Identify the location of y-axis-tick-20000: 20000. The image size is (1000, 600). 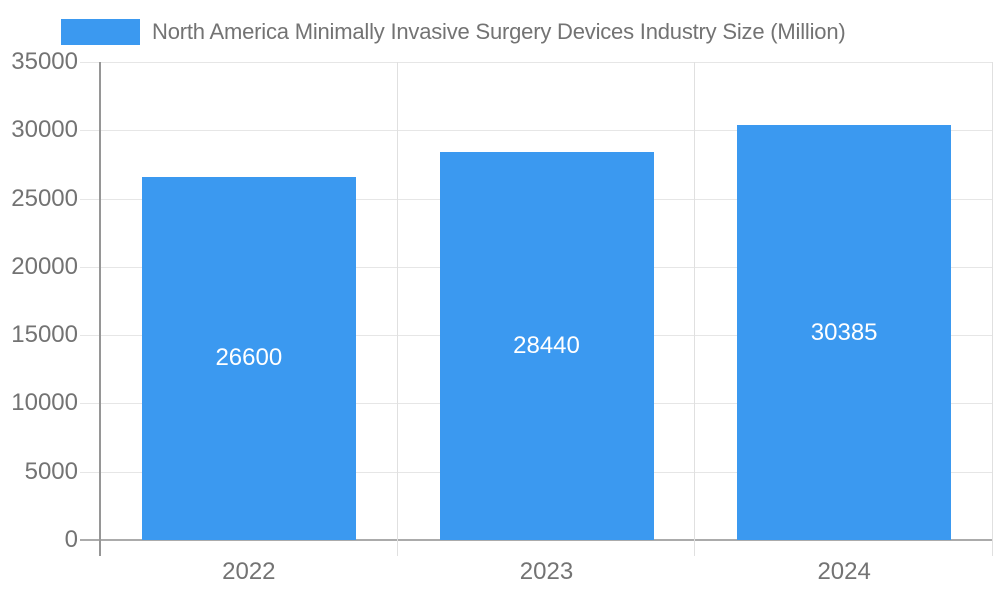
(44, 266).